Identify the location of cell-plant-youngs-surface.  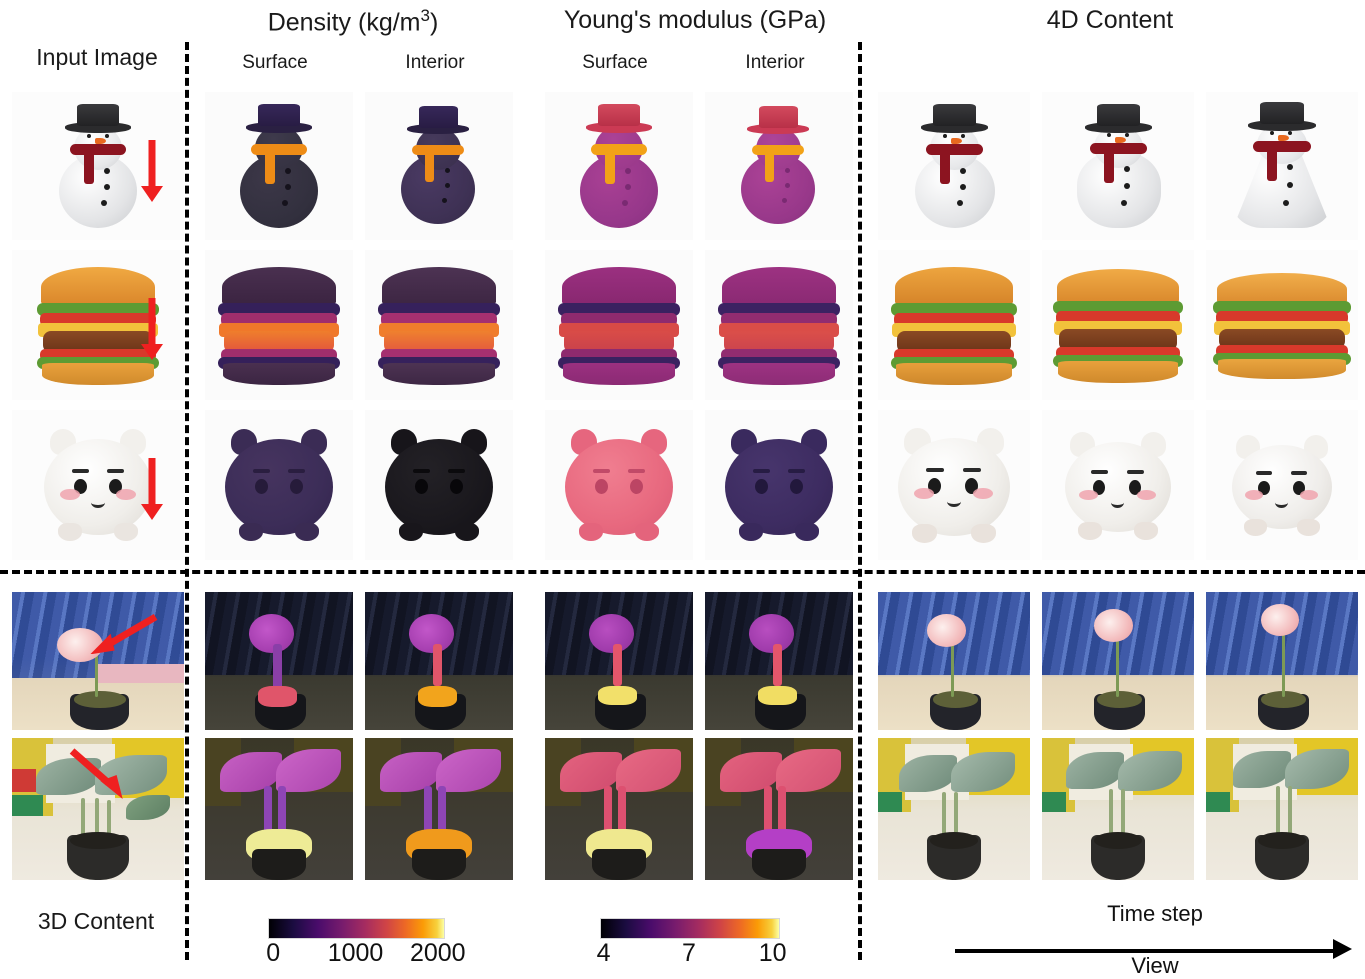
(619, 809).